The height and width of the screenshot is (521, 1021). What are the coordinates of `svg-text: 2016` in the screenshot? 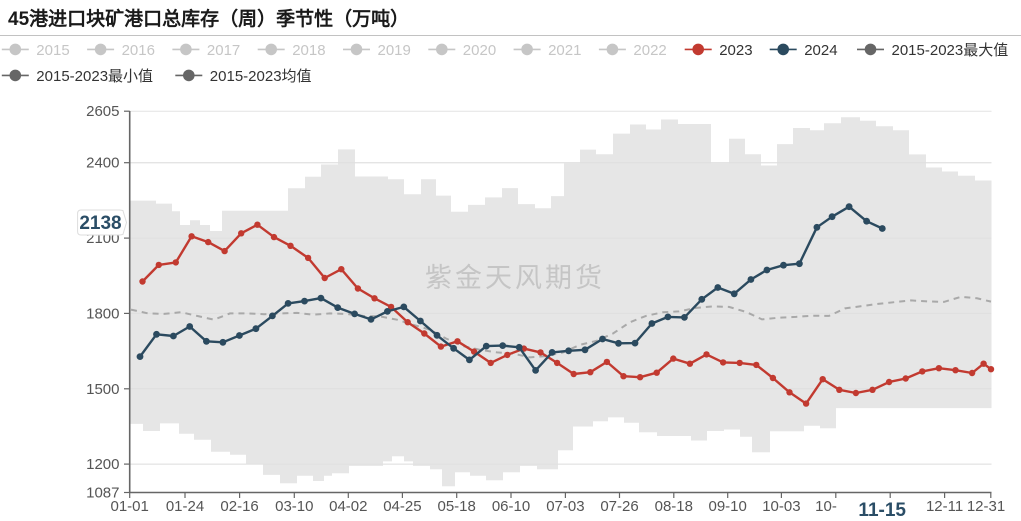 It's located at (138, 50).